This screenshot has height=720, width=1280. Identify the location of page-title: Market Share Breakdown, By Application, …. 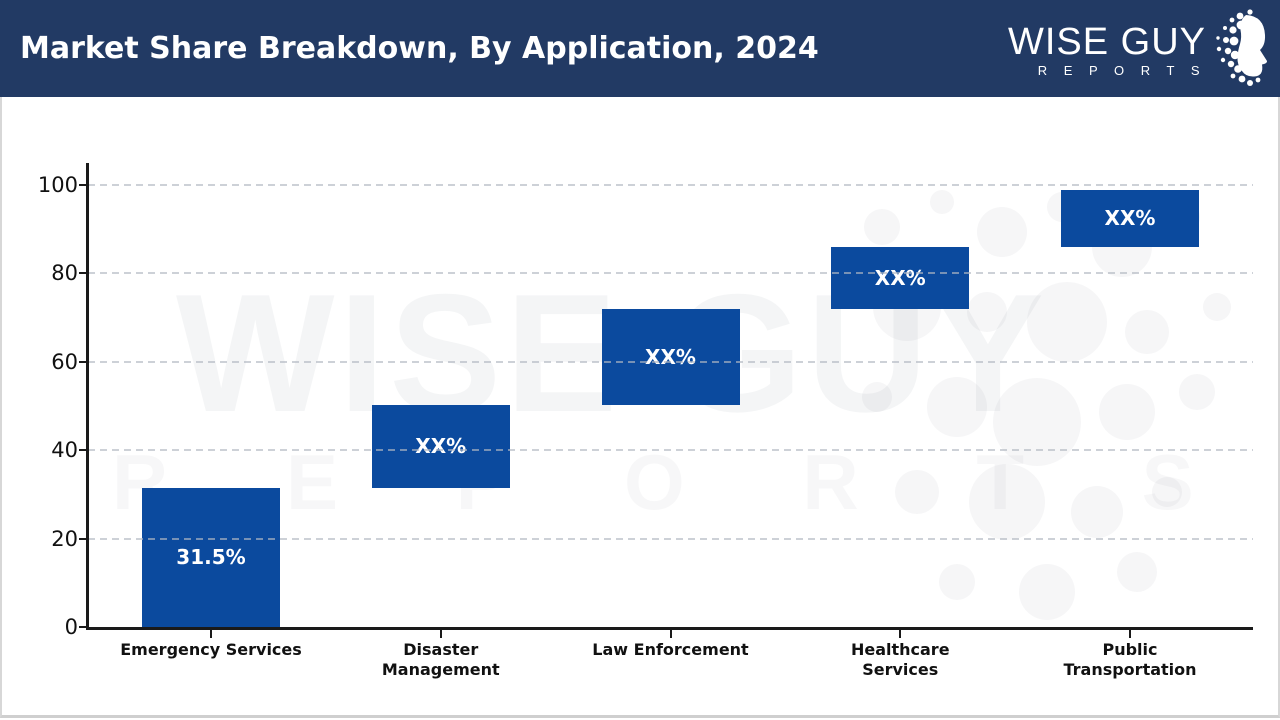
(419, 48).